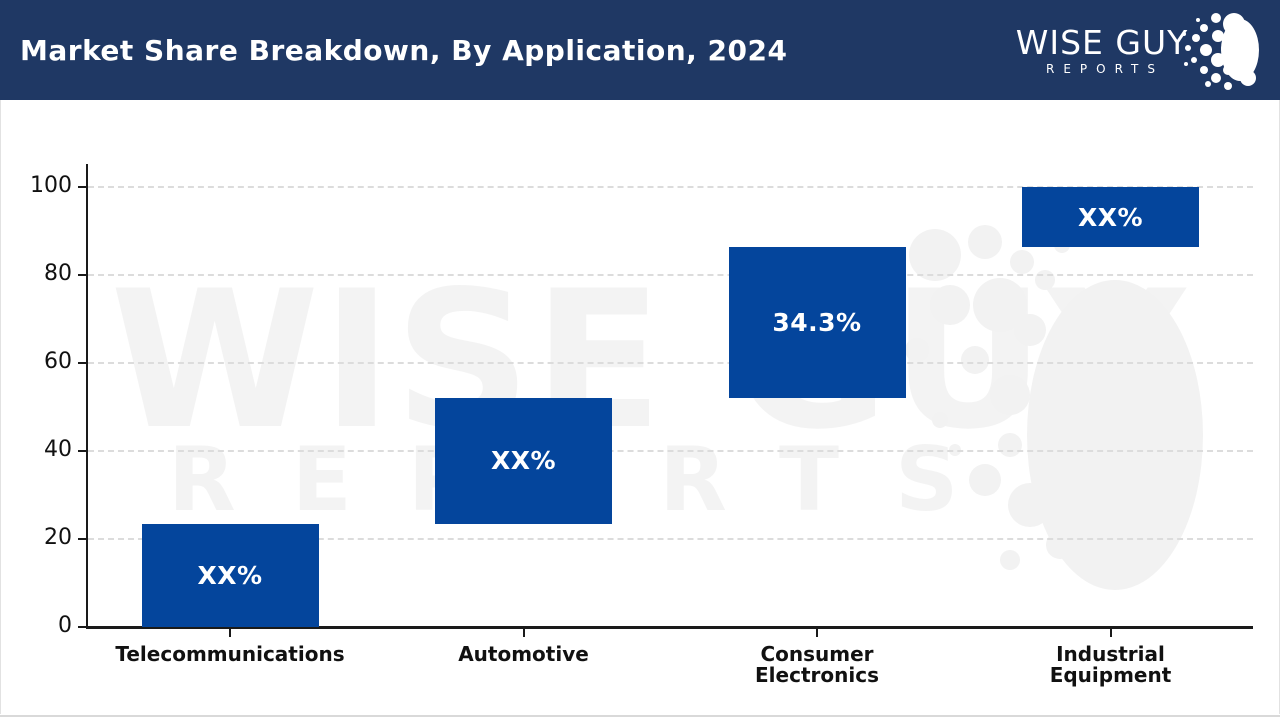  I want to click on x-tick-label-line: Automotive, so click(523, 654).